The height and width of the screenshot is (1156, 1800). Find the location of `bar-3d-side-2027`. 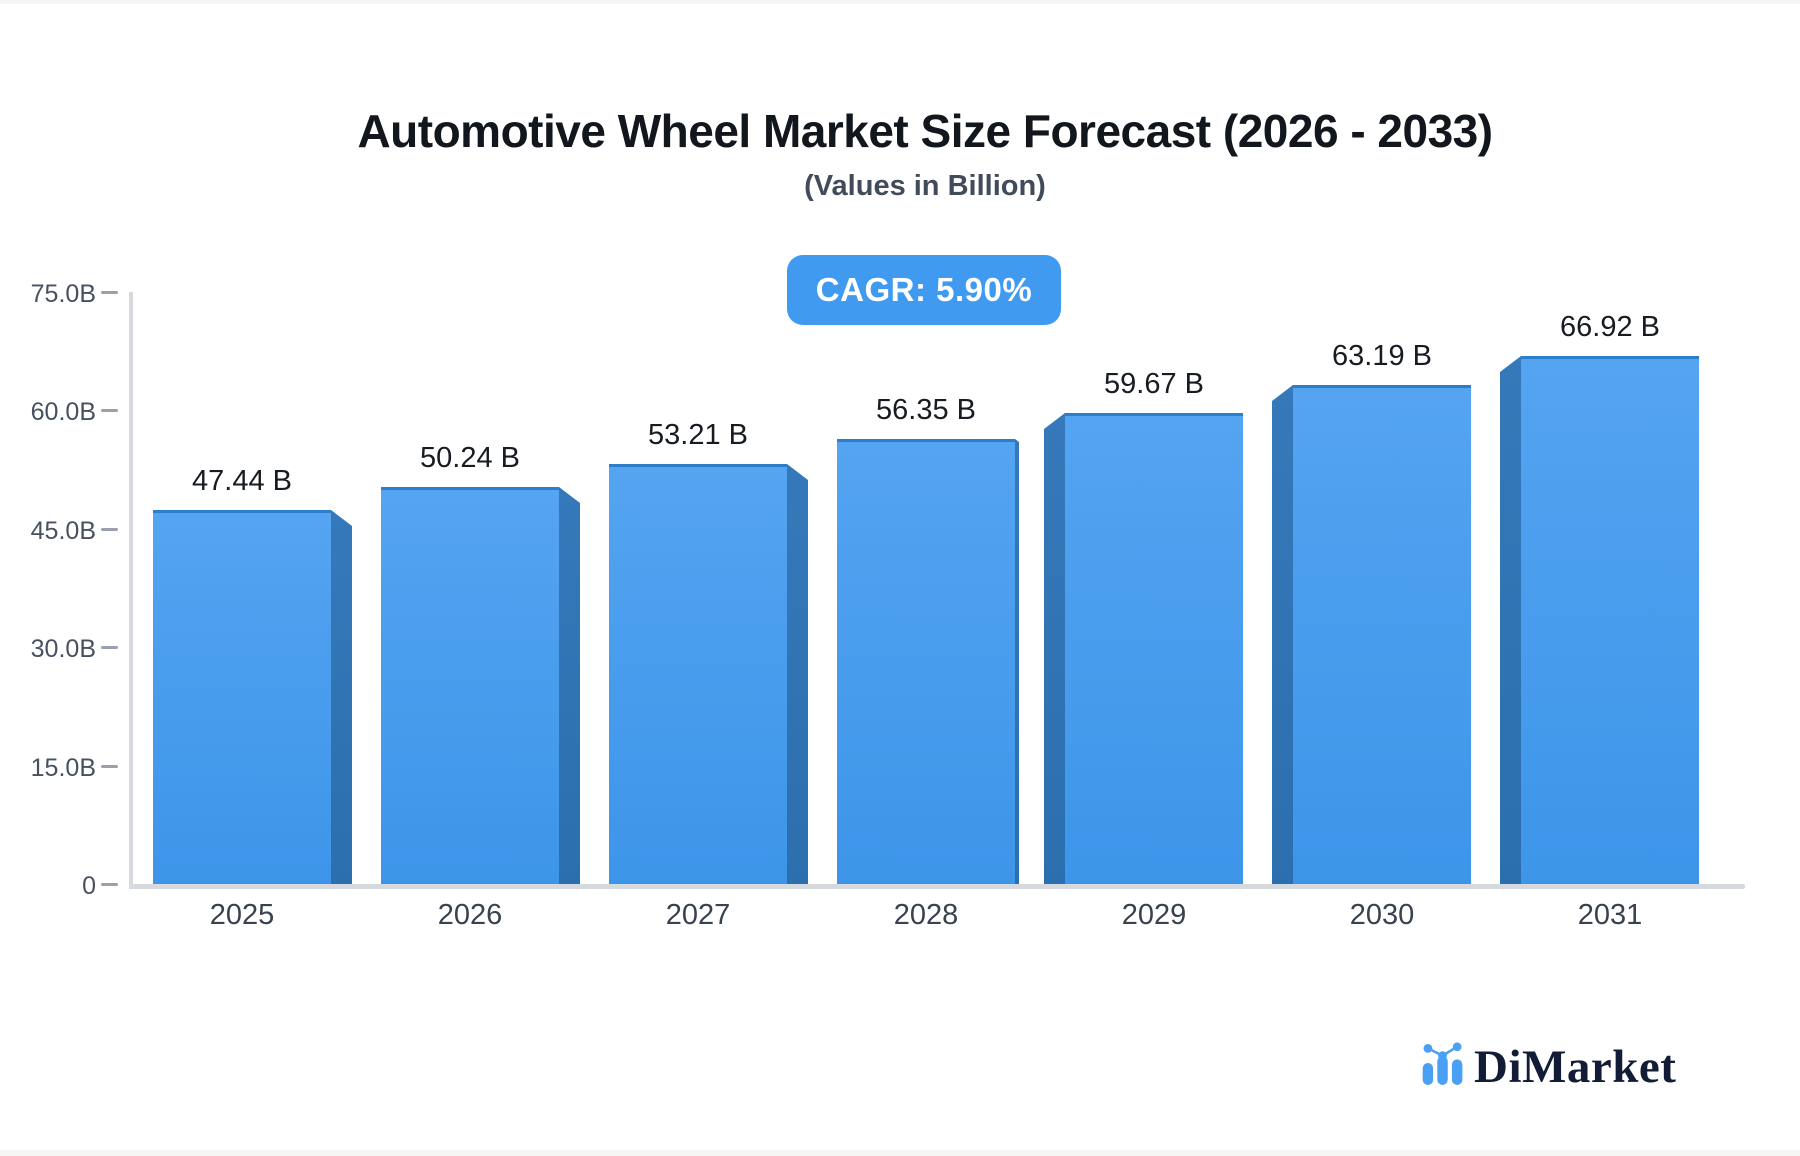

bar-3d-side-2027 is located at coordinates (797, 674).